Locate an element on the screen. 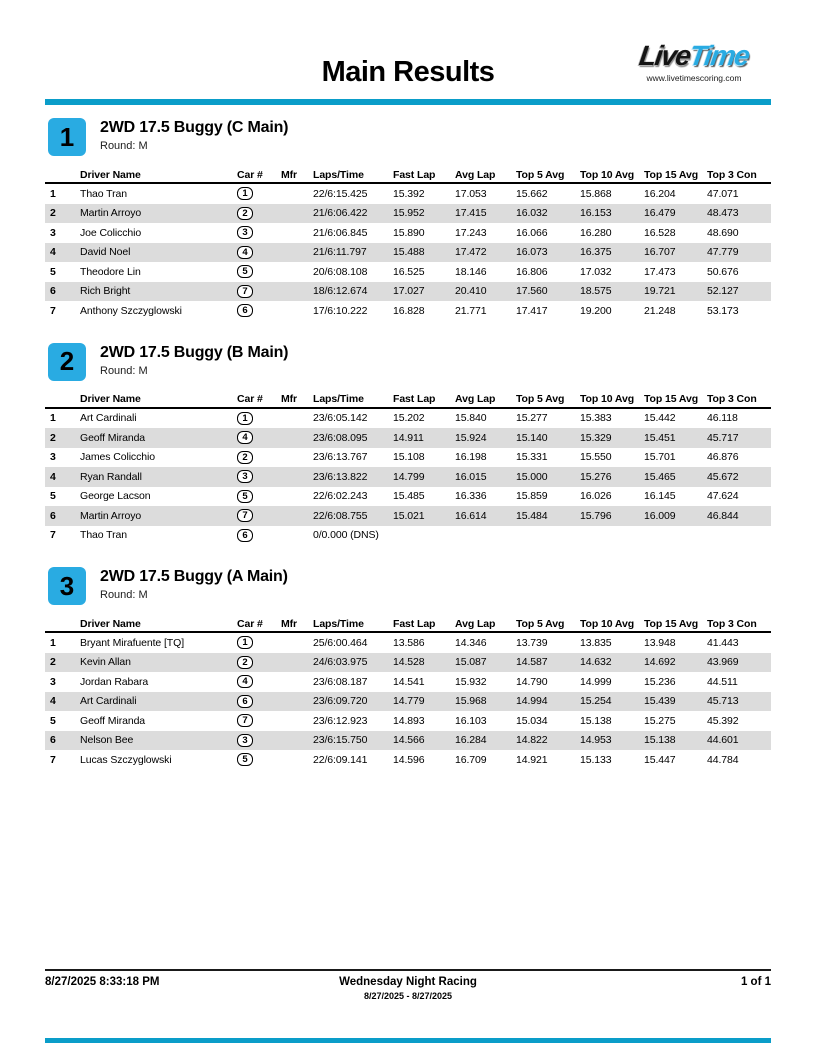 This screenshot has width=816, height=1056. top10-avg-cell: 16.153 is located at coordinates (596, 213).